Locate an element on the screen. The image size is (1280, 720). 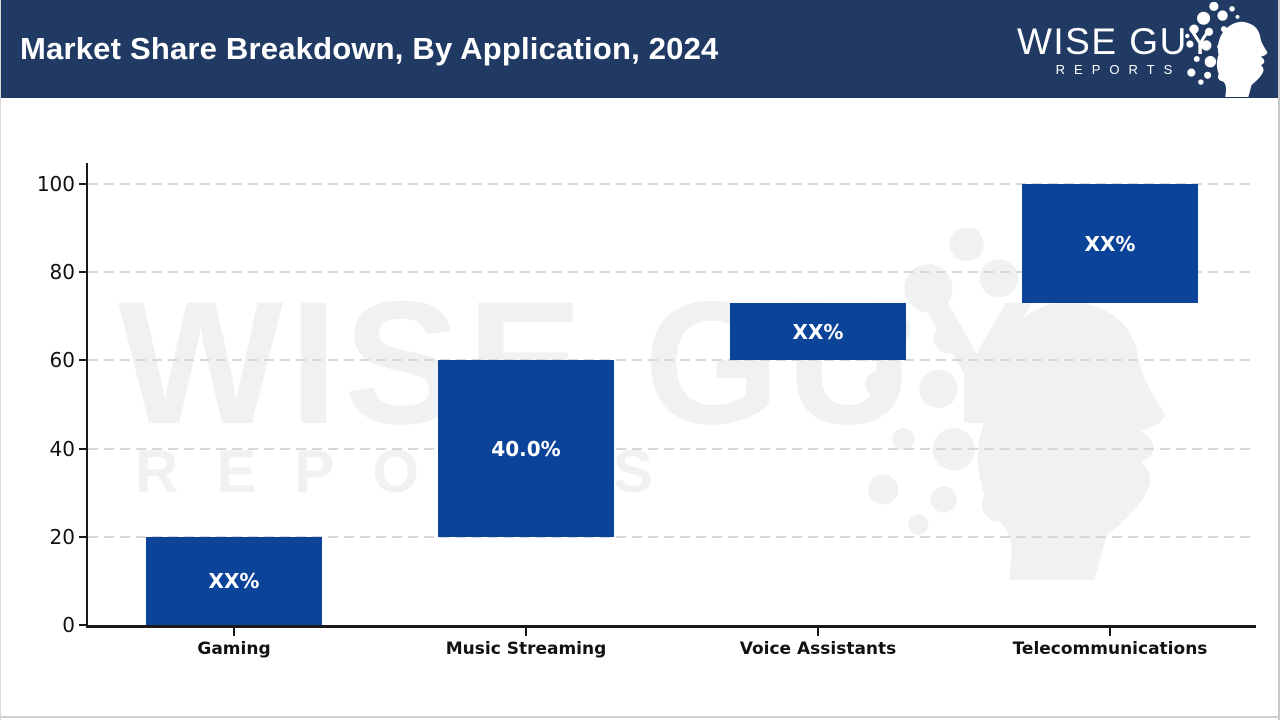
brand-logo-text: WISE GUY REPORTS is located at coordinates (1115, 49).